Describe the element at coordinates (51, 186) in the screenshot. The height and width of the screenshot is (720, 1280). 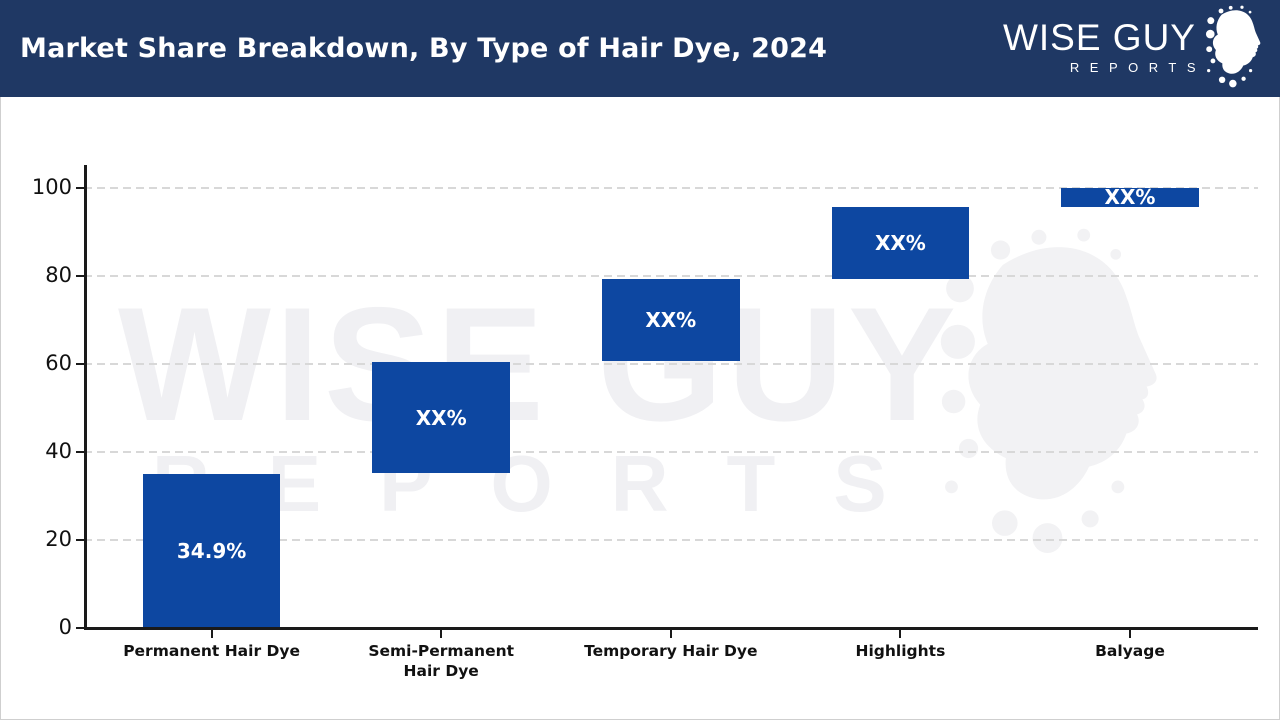
I see `y-axis-tick-label: 100` at that location.